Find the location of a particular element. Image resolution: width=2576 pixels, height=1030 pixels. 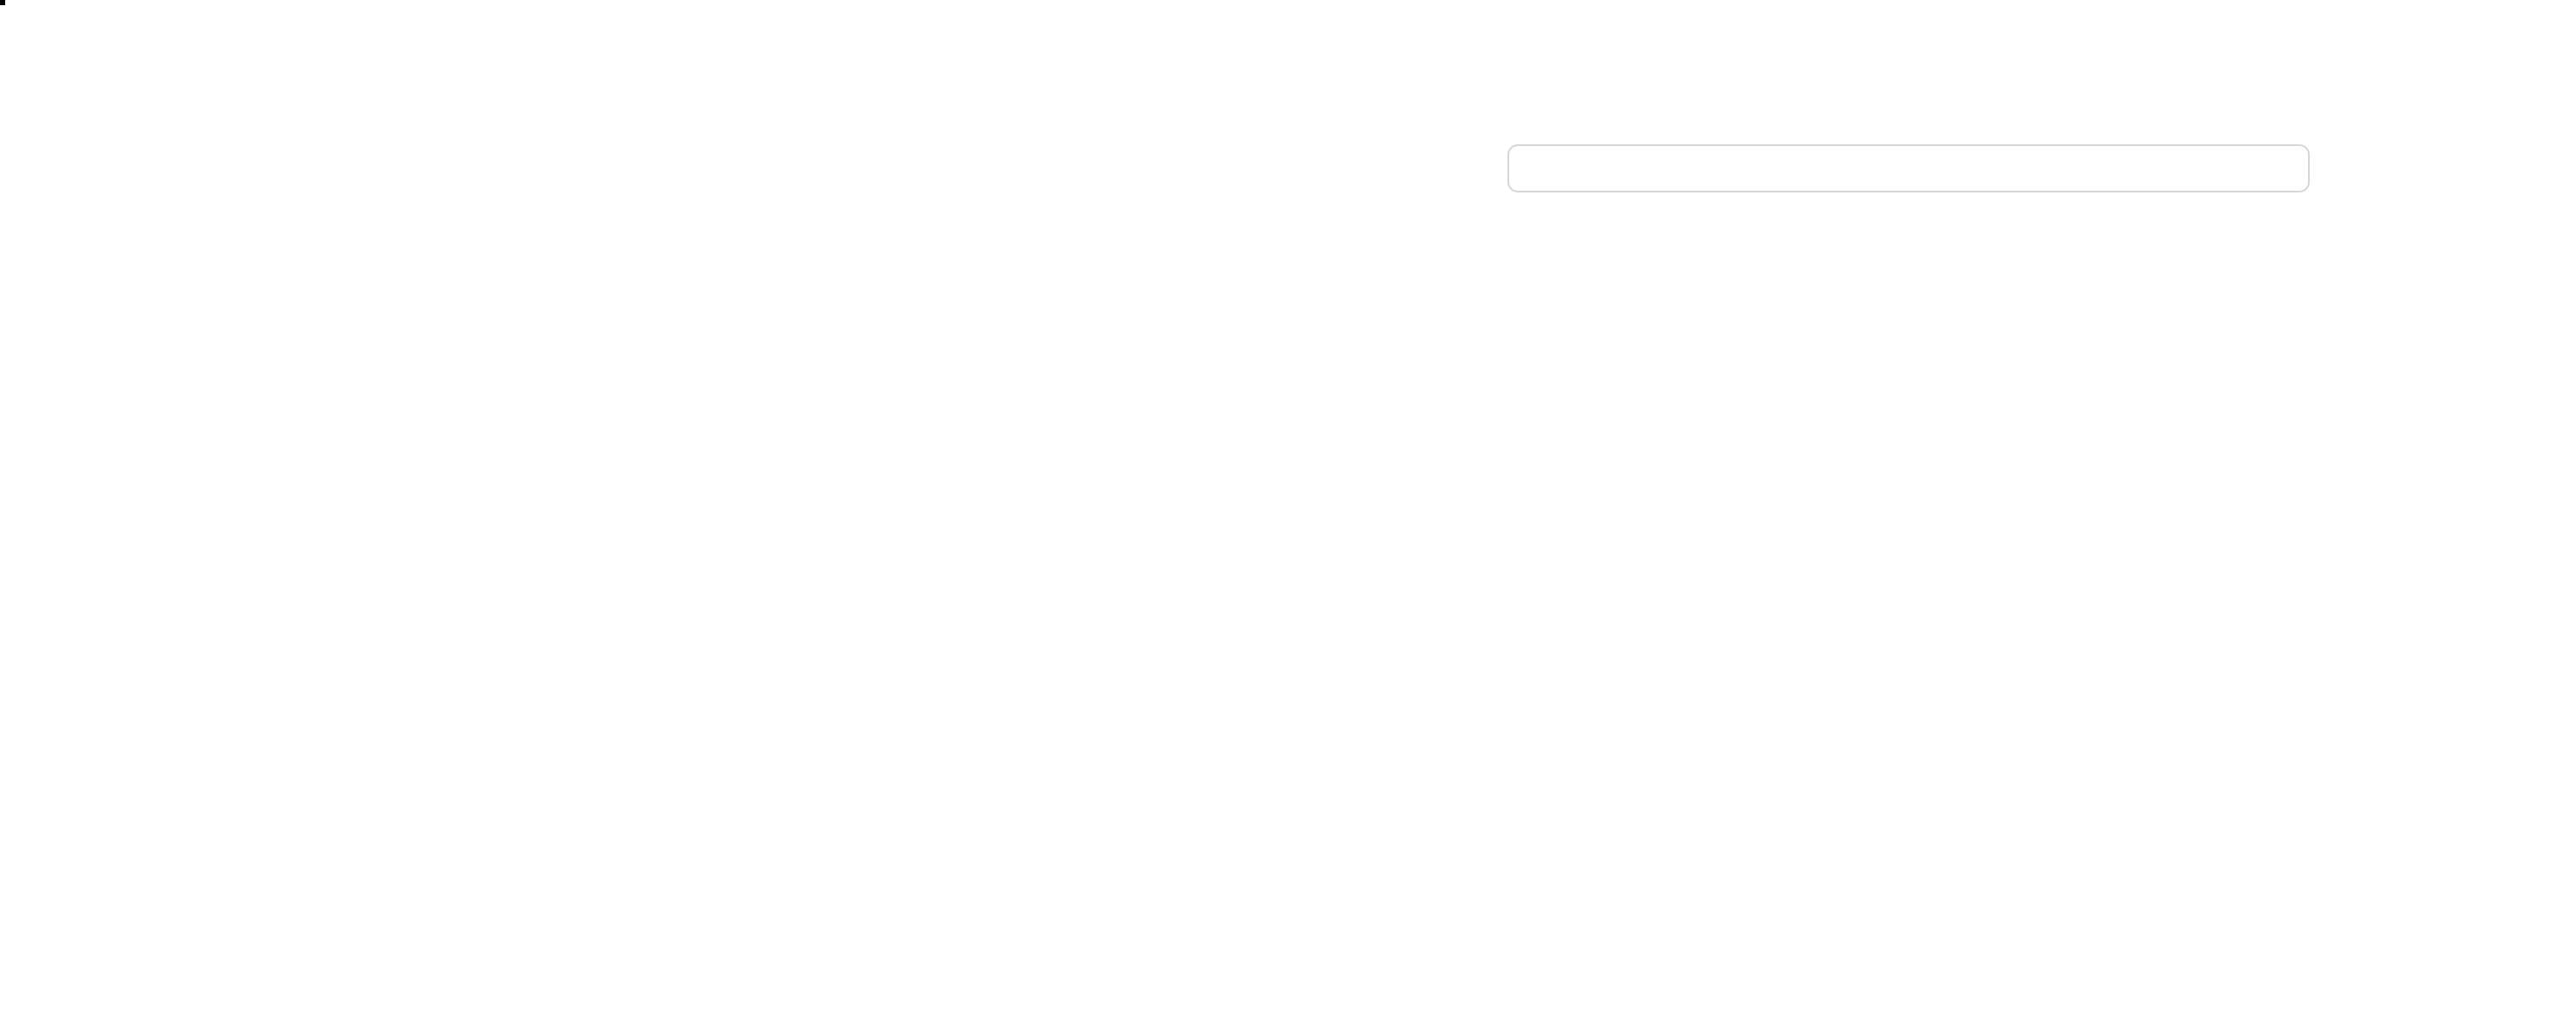

epsilon-plot-frame is located at coordinates (2, 3).